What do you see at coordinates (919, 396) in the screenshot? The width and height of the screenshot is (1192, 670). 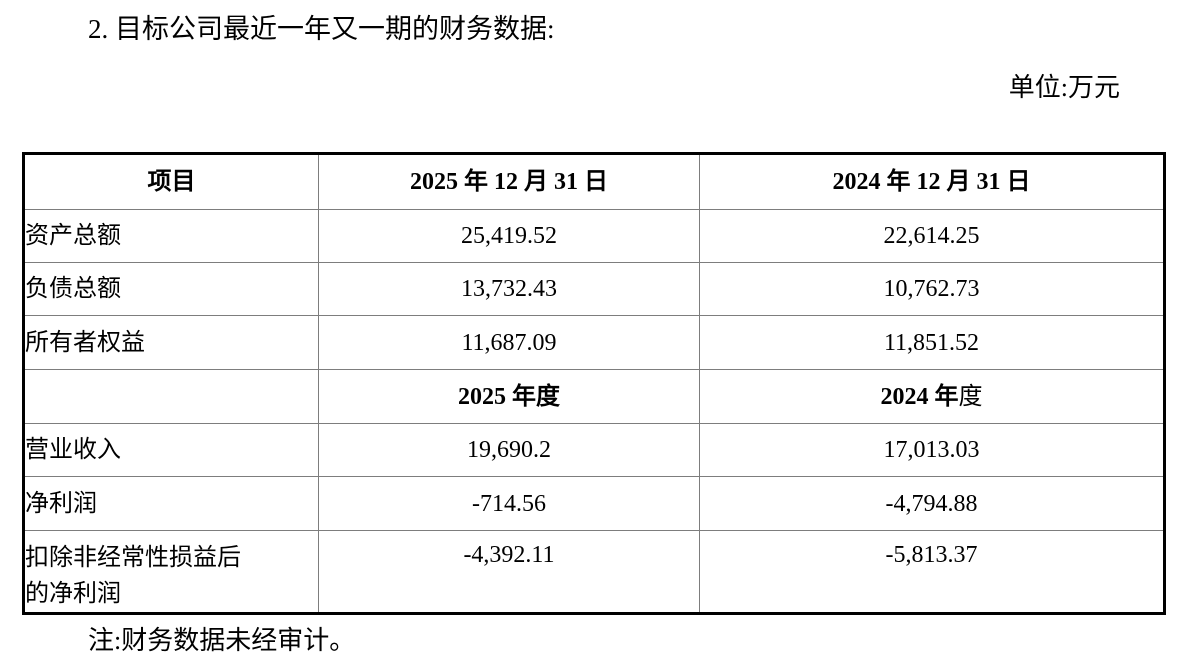 I see `period-2024-bold: 2024 年` at bounding box center [919, 396].